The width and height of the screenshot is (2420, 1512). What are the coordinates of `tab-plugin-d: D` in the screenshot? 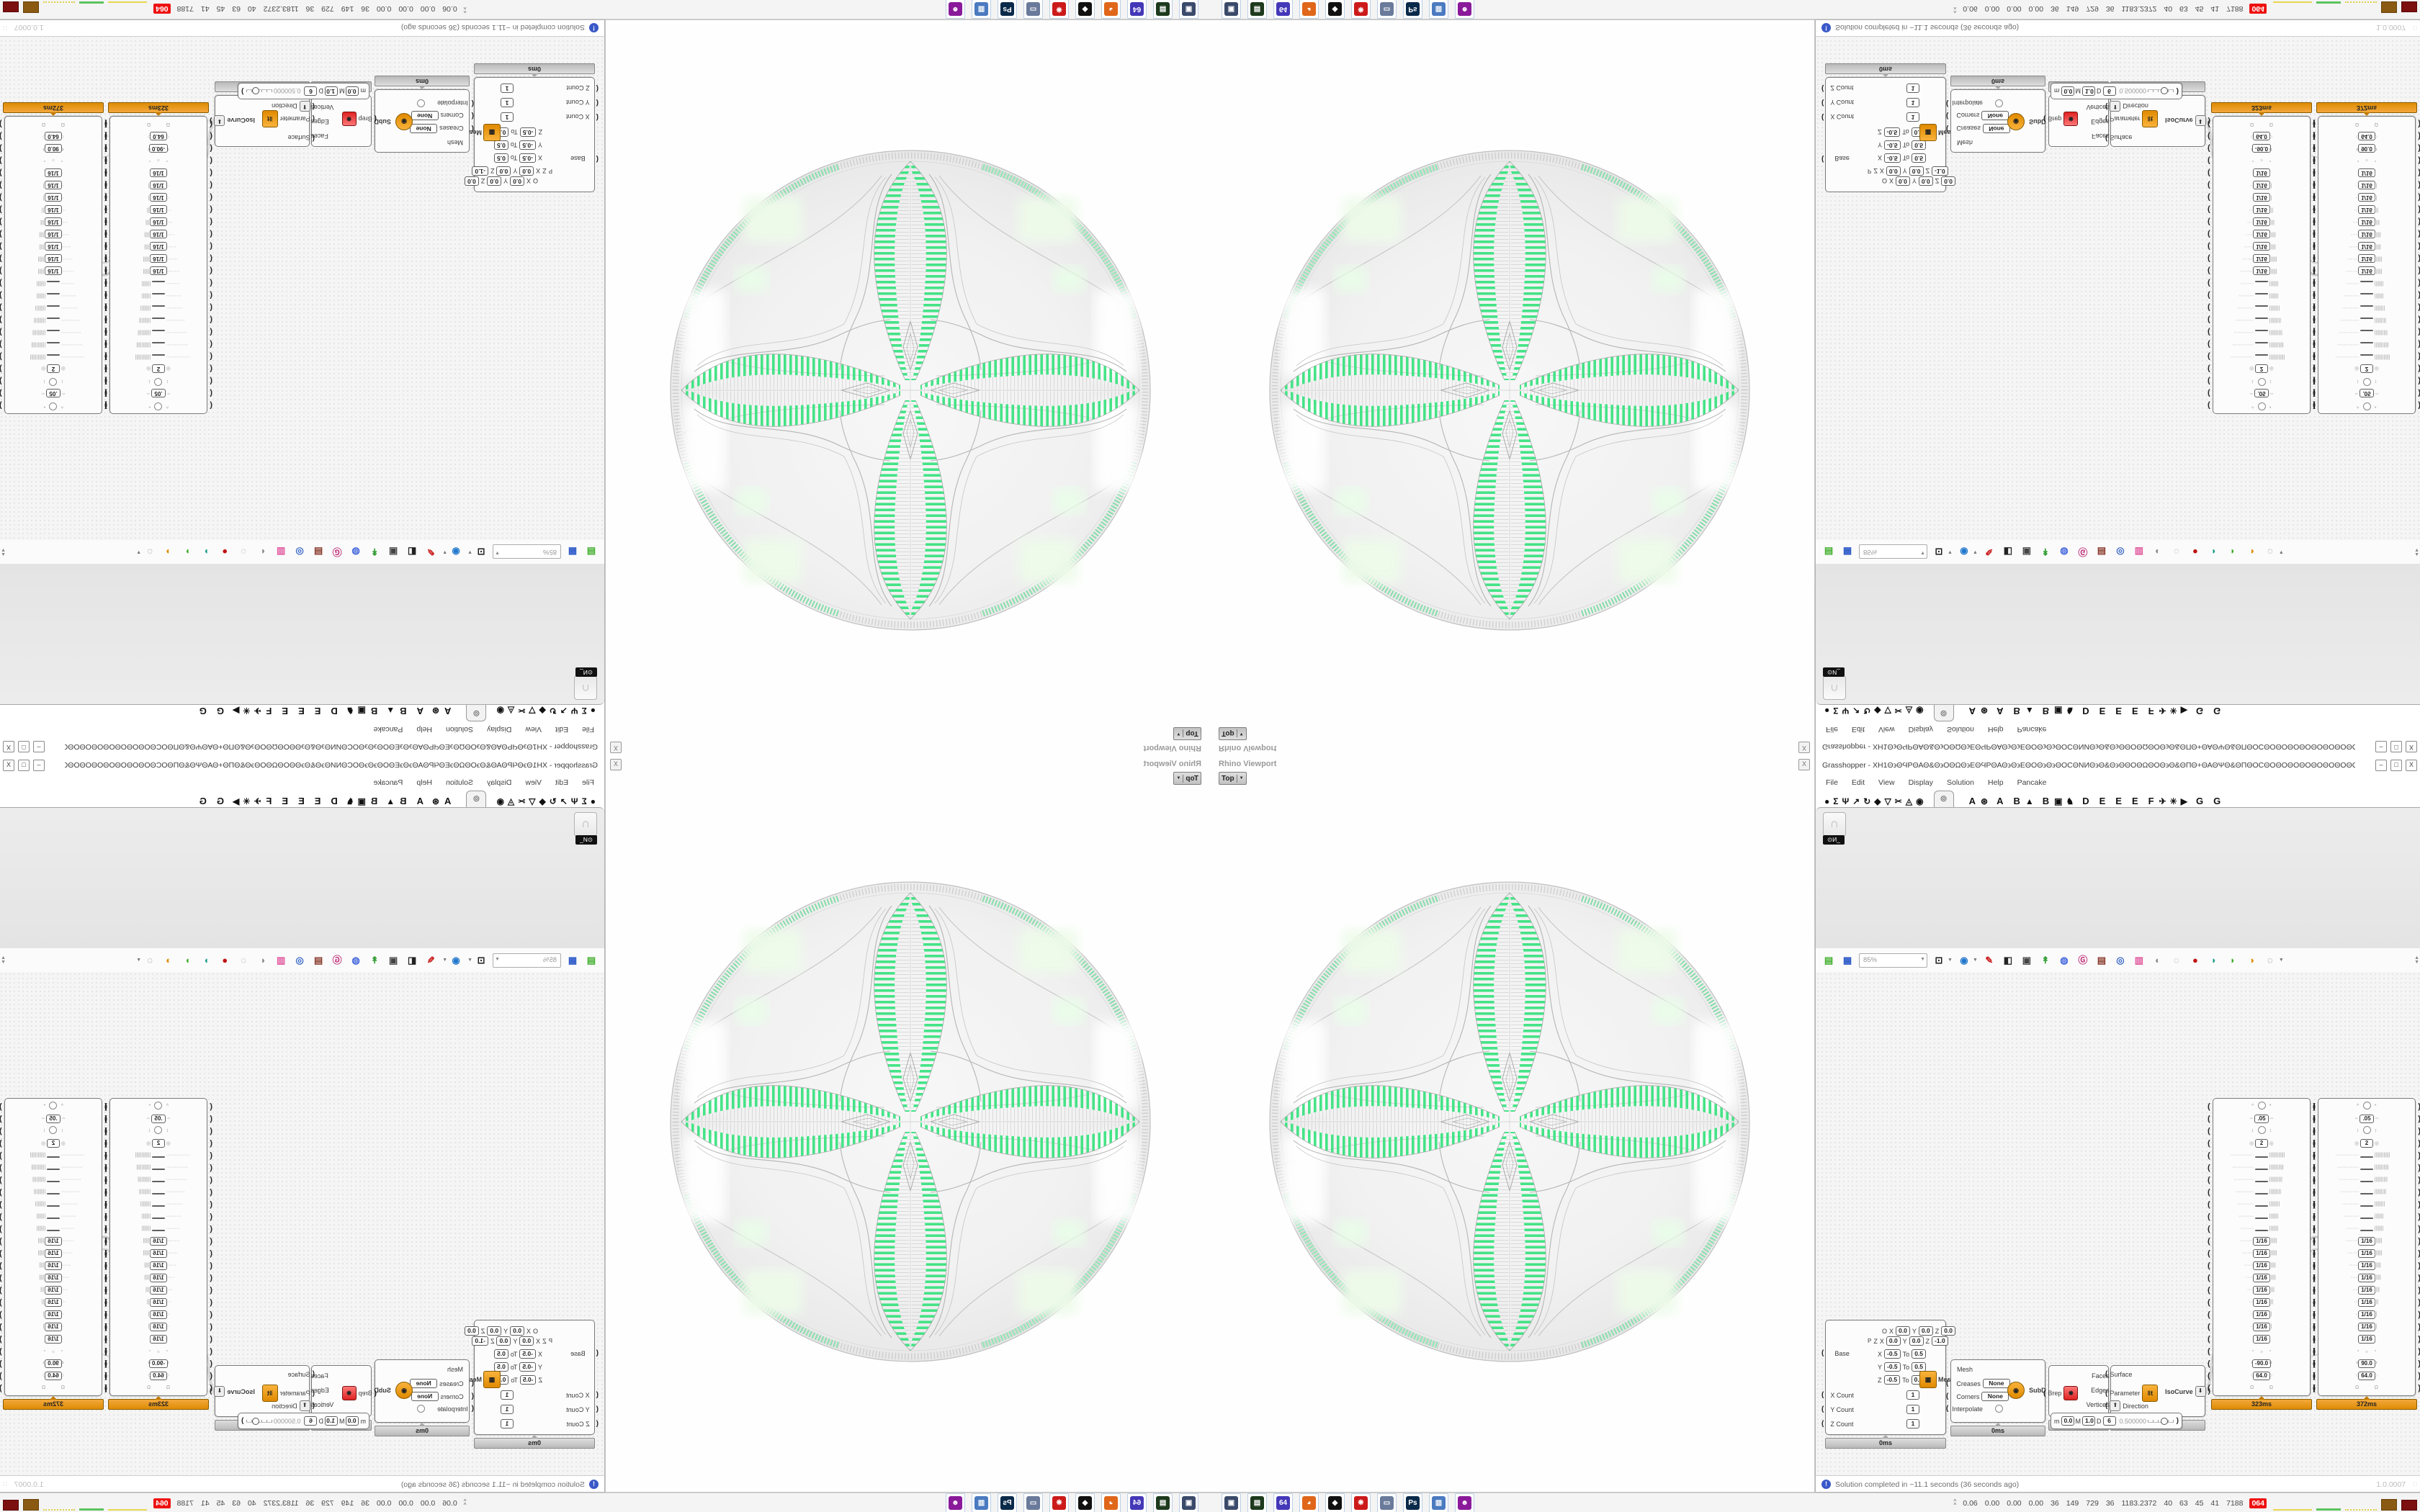 It's located at (2085, 801).